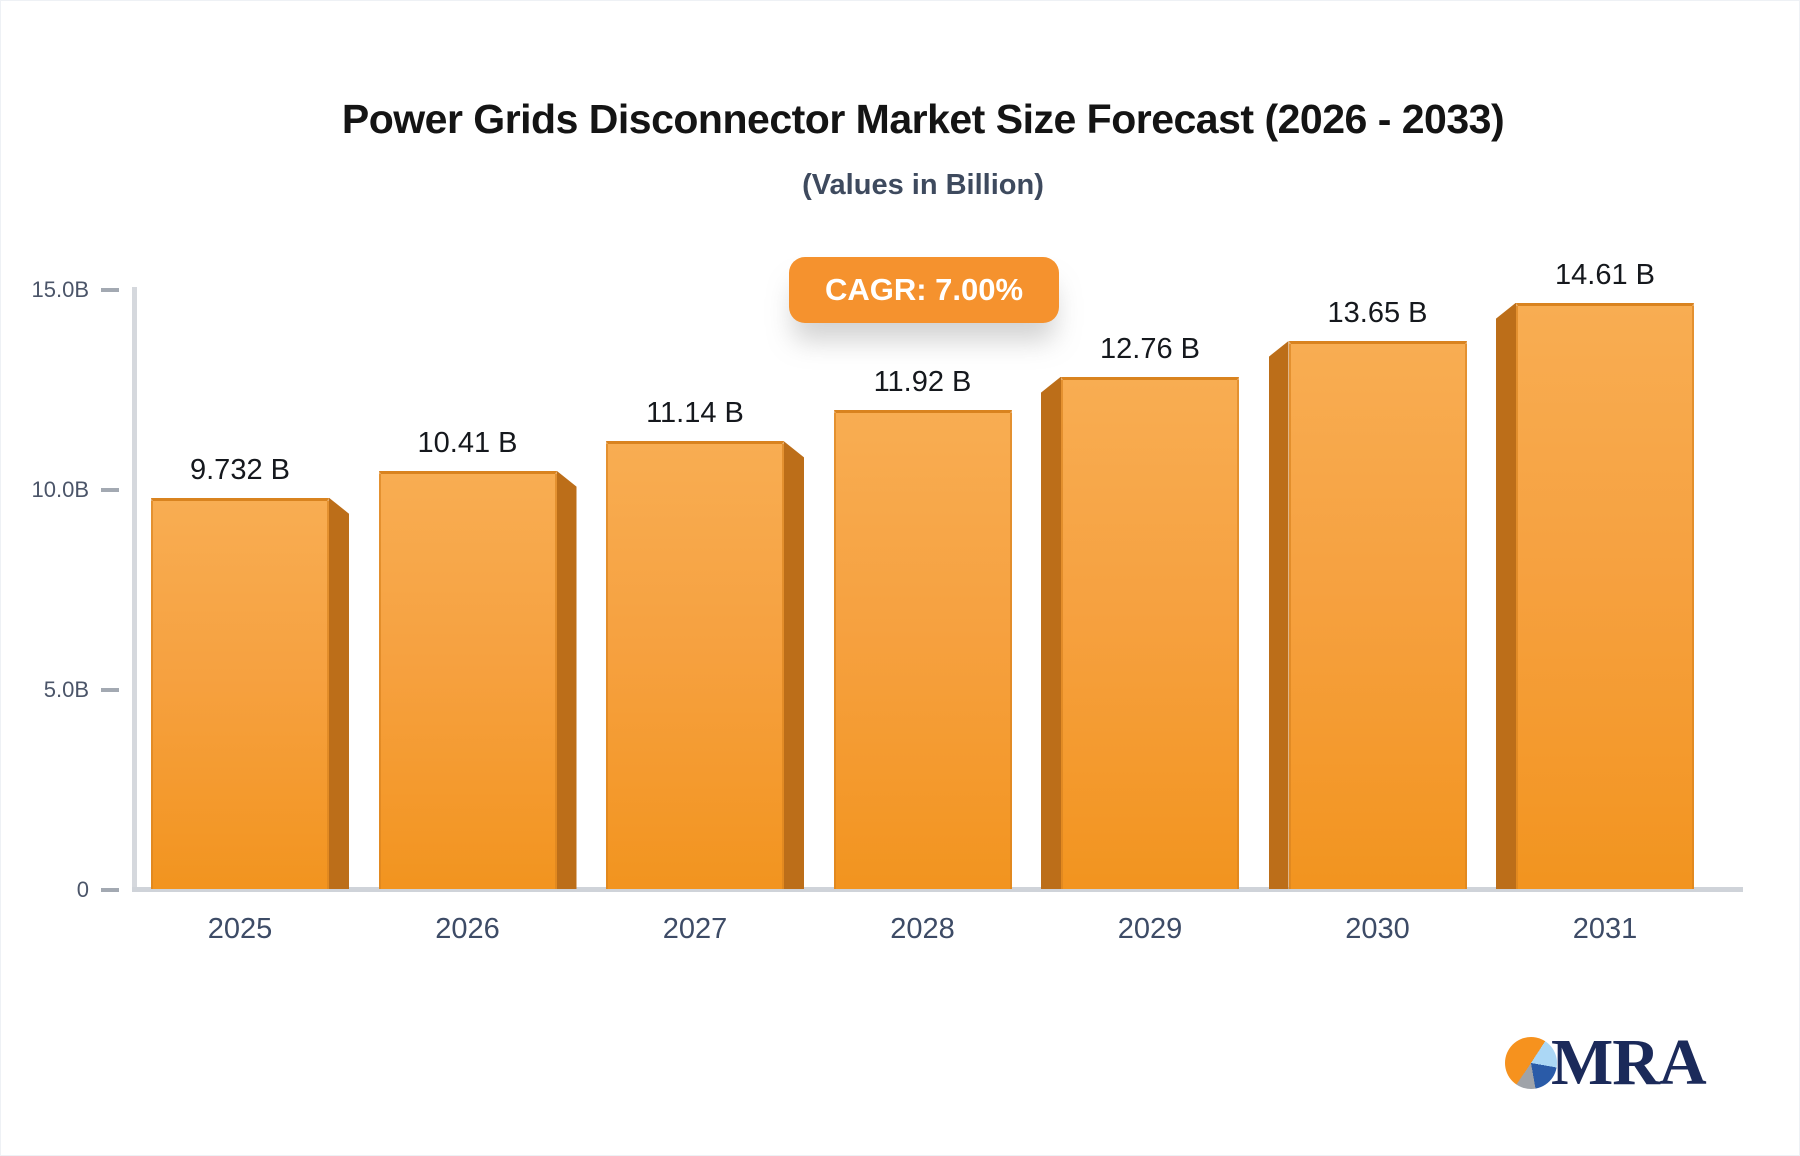  Describe the element at coordinates (66, 689) in the screenshot. I see `y-tick-label: 5.0B` at that location.